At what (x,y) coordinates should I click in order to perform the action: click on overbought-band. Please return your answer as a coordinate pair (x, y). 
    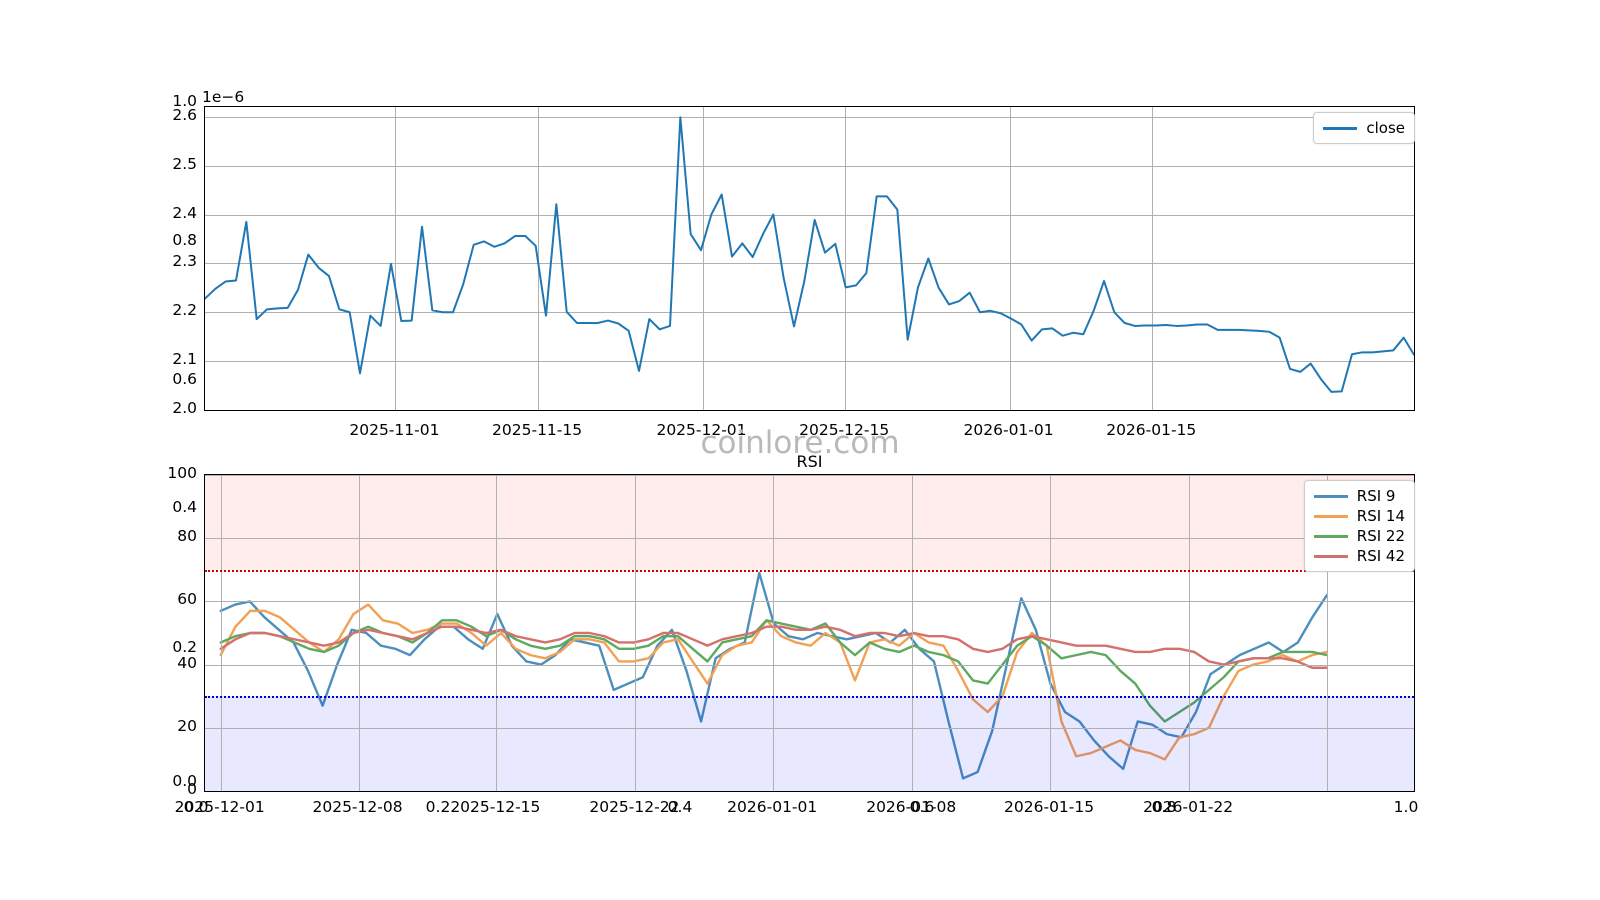
    Looking at the image, I should click on (809, 522).